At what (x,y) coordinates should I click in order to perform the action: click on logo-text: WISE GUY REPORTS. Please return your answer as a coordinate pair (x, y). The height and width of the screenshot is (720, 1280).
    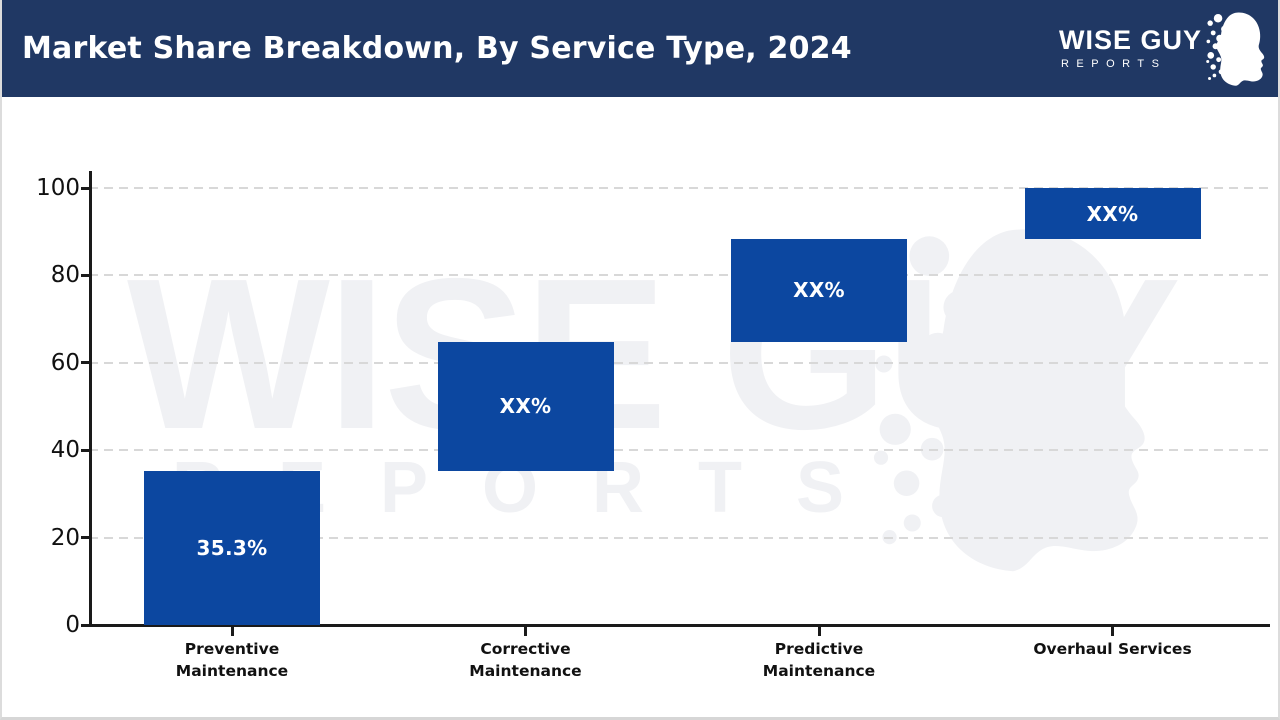
    Looking at the image, I should click on (1130, 48).